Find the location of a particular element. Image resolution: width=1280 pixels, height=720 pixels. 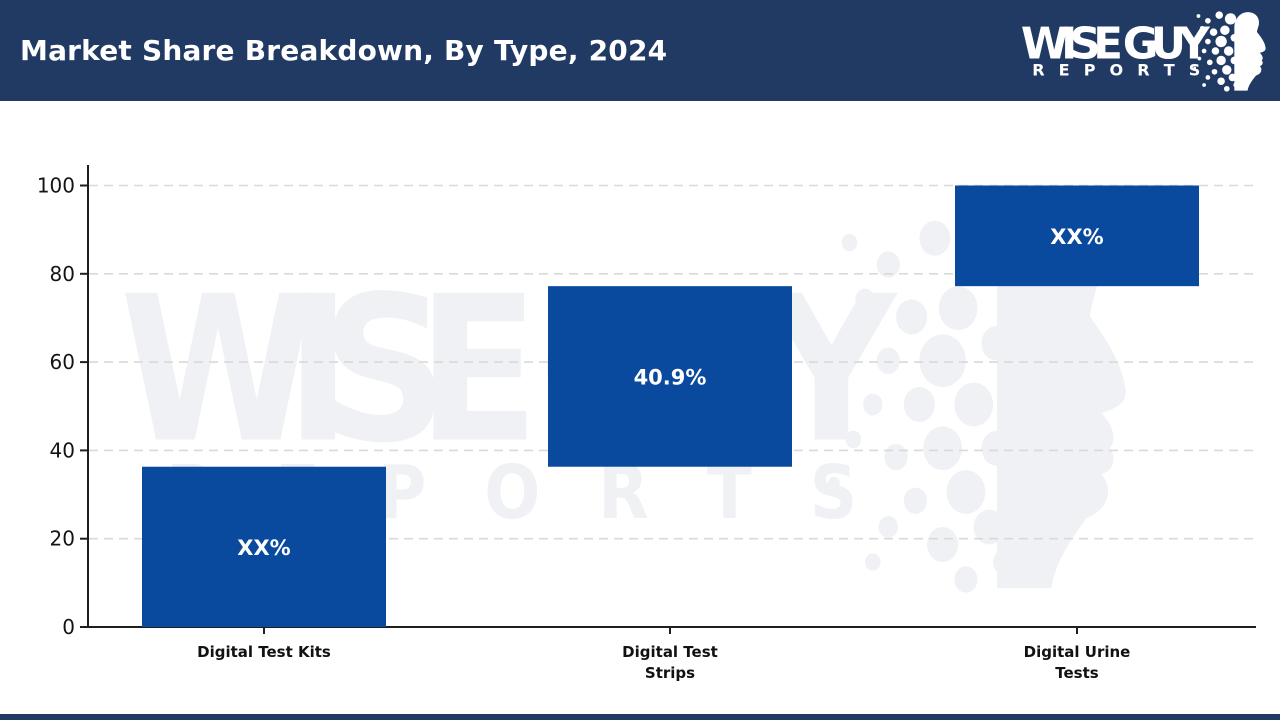

chart-title: Market Share Breakdown, By Type, 2024 is located at coordinates (344, 50).